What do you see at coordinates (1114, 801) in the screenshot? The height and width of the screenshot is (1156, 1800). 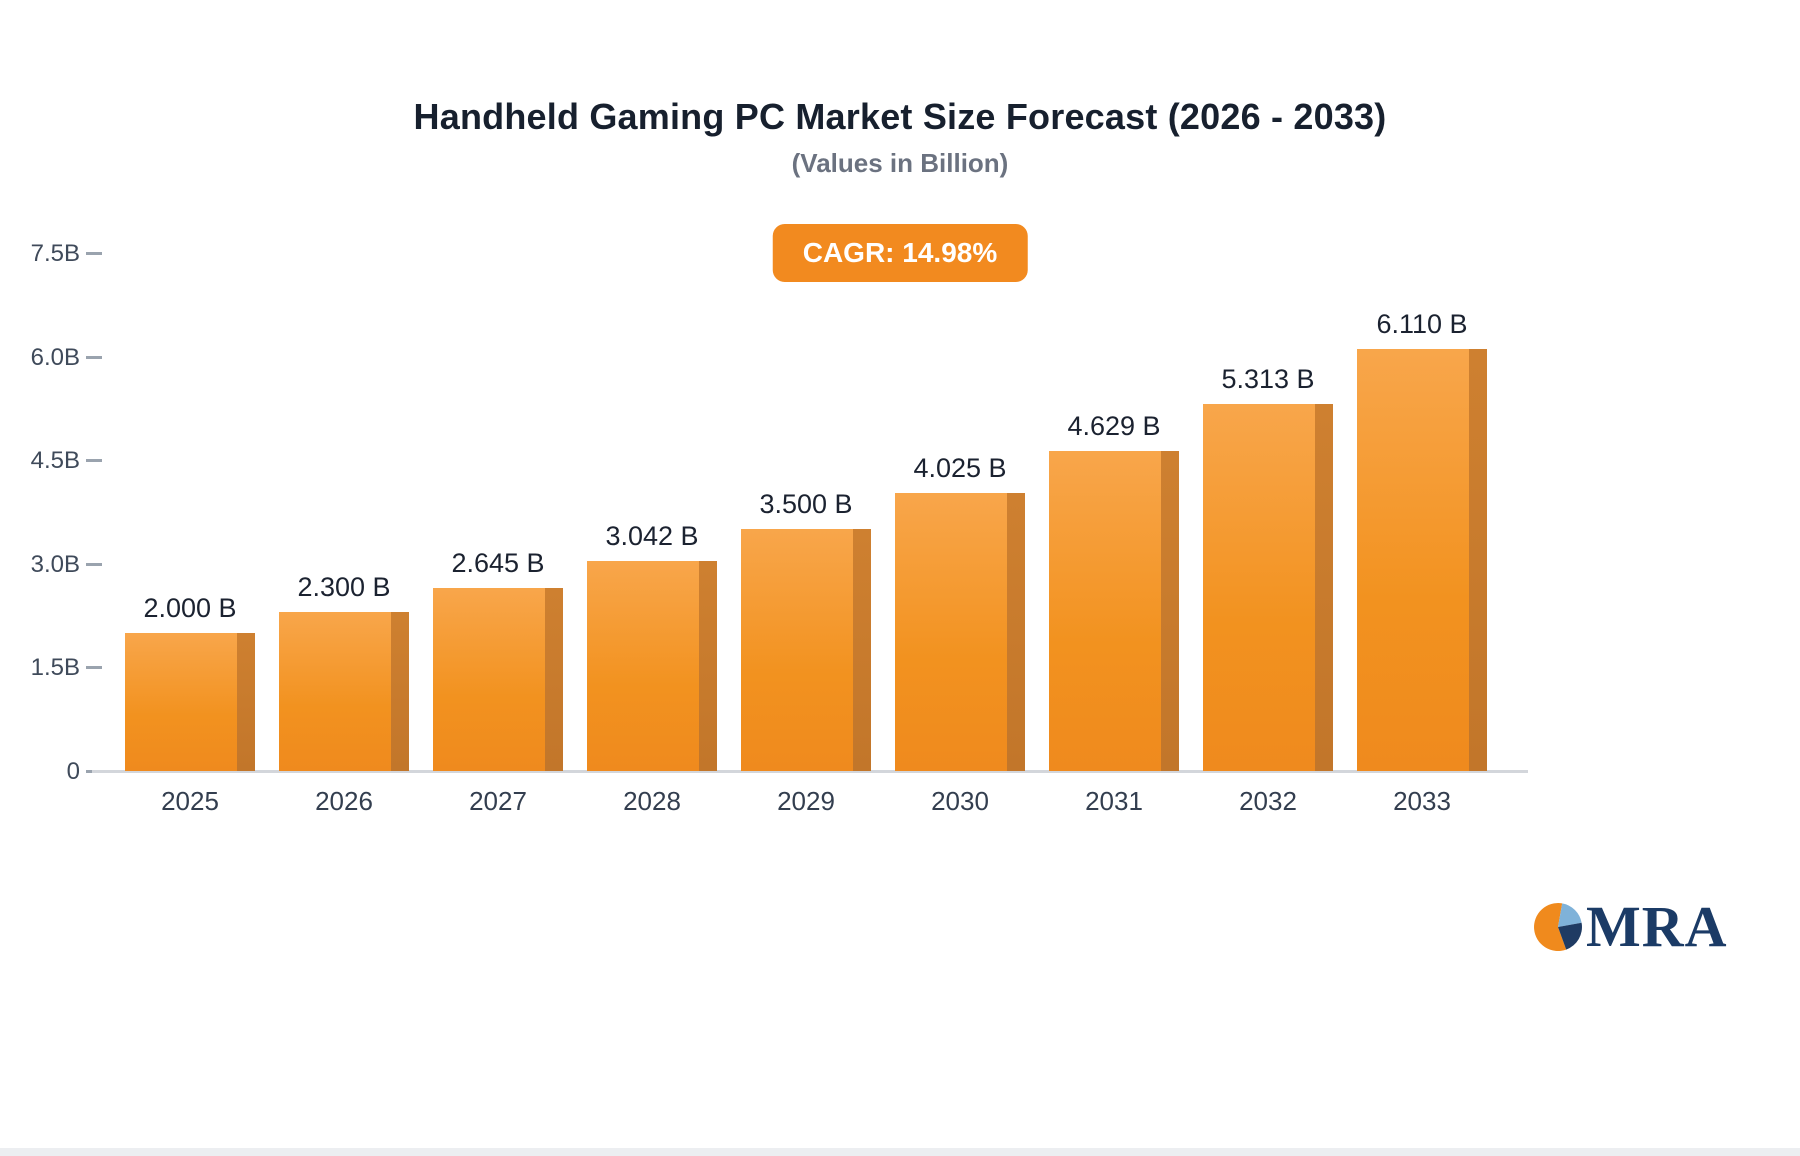 I see `x-tick-label-2031: 2031` at bounding box center [1114, 801].